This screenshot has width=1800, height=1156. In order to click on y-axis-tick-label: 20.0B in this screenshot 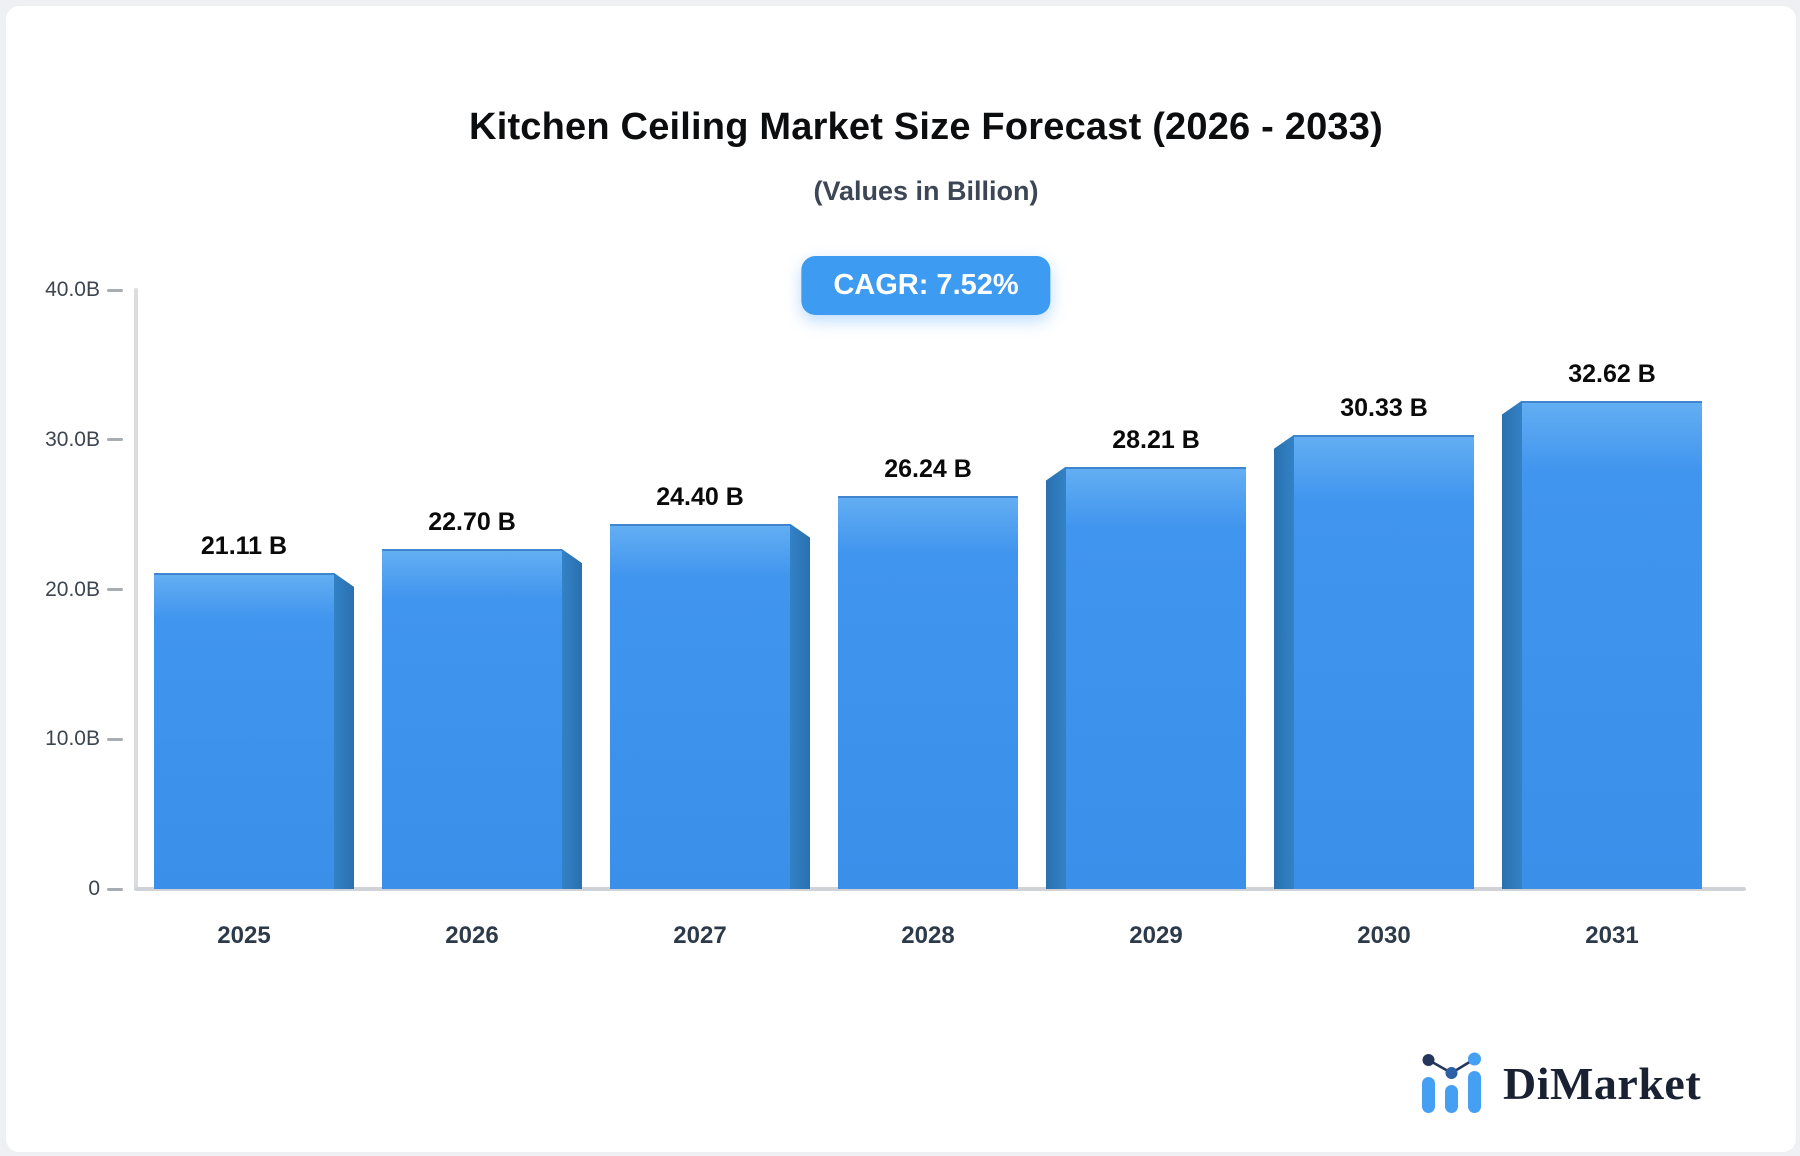, I will do `click(72, 589)`.